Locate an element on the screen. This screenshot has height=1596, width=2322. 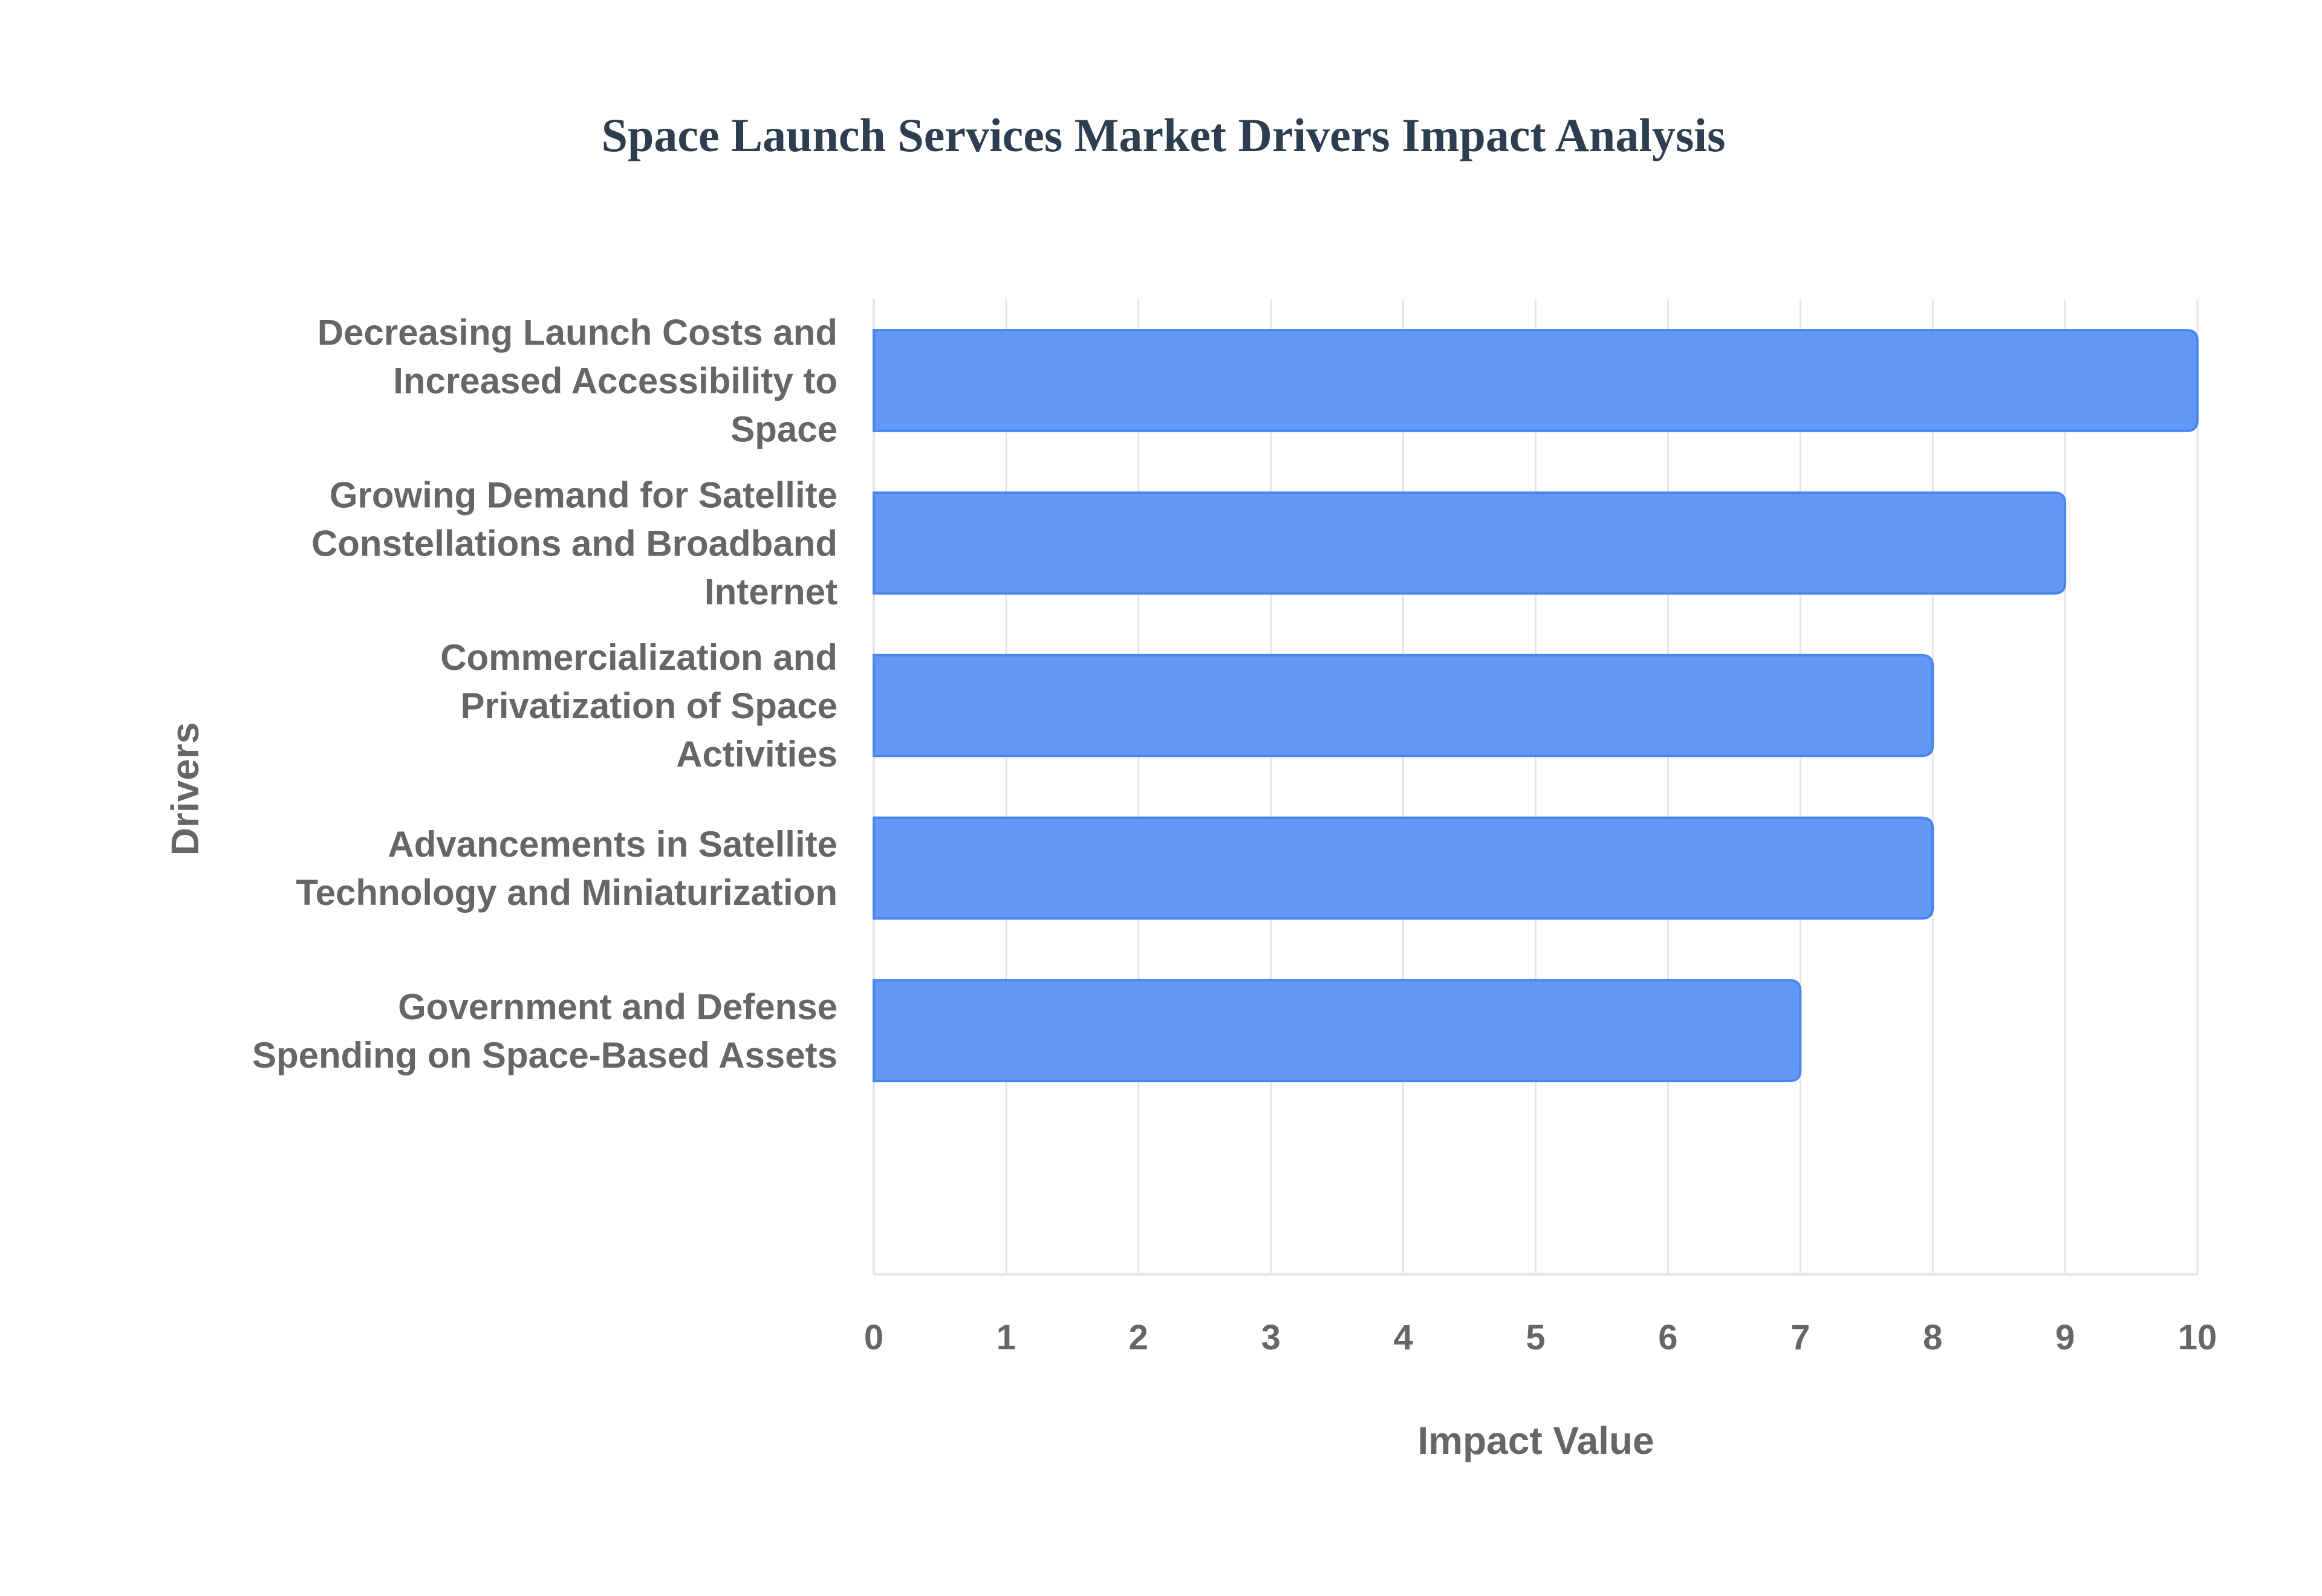
x-tick-label-3: 3 is located at coordinates (1271, 1337).